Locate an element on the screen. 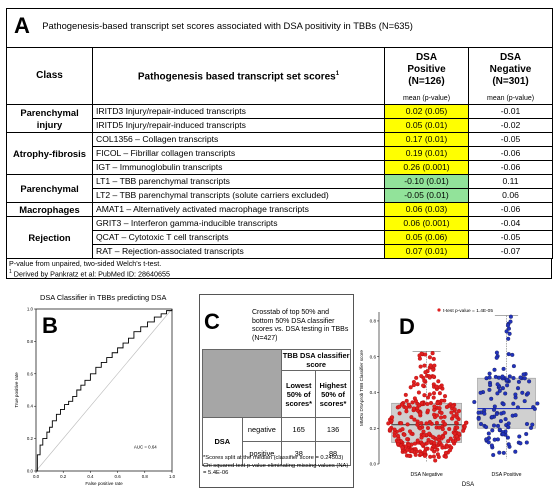  legend-marker is located at coordinates (439, 310).